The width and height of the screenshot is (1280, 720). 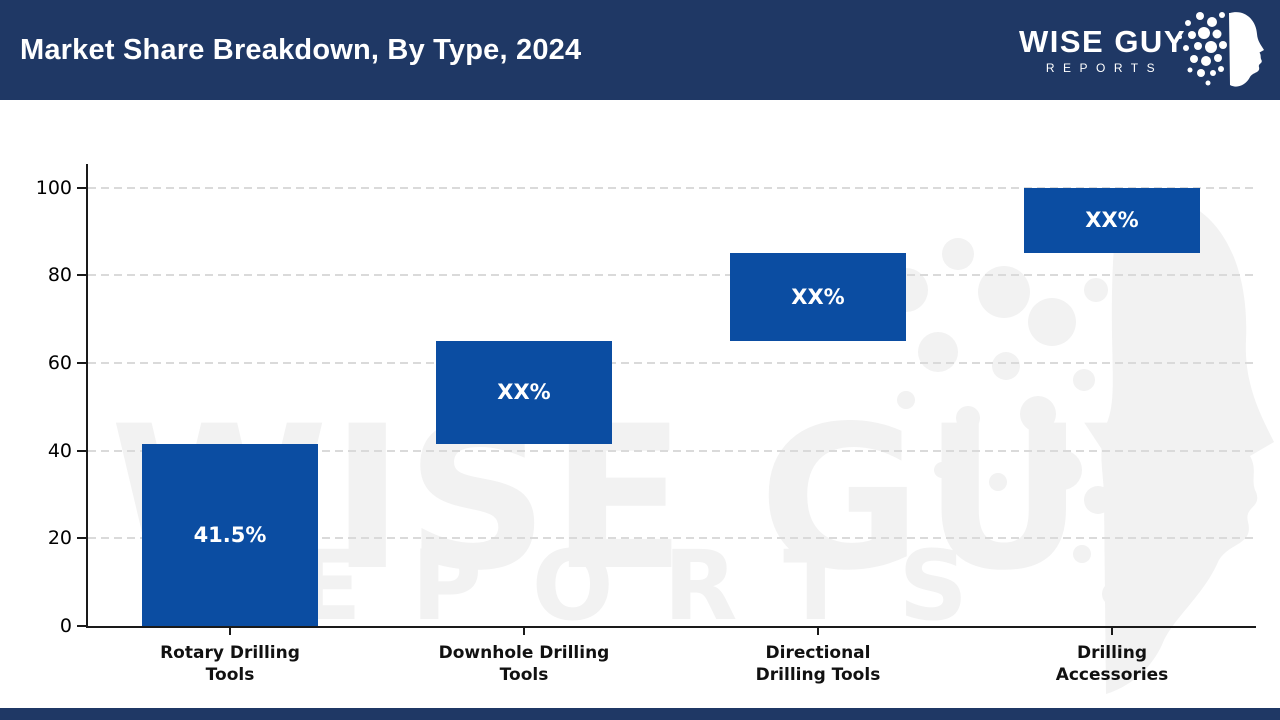 I want to click on y-axis-tick-label: 100, so click(x=53, y=187).